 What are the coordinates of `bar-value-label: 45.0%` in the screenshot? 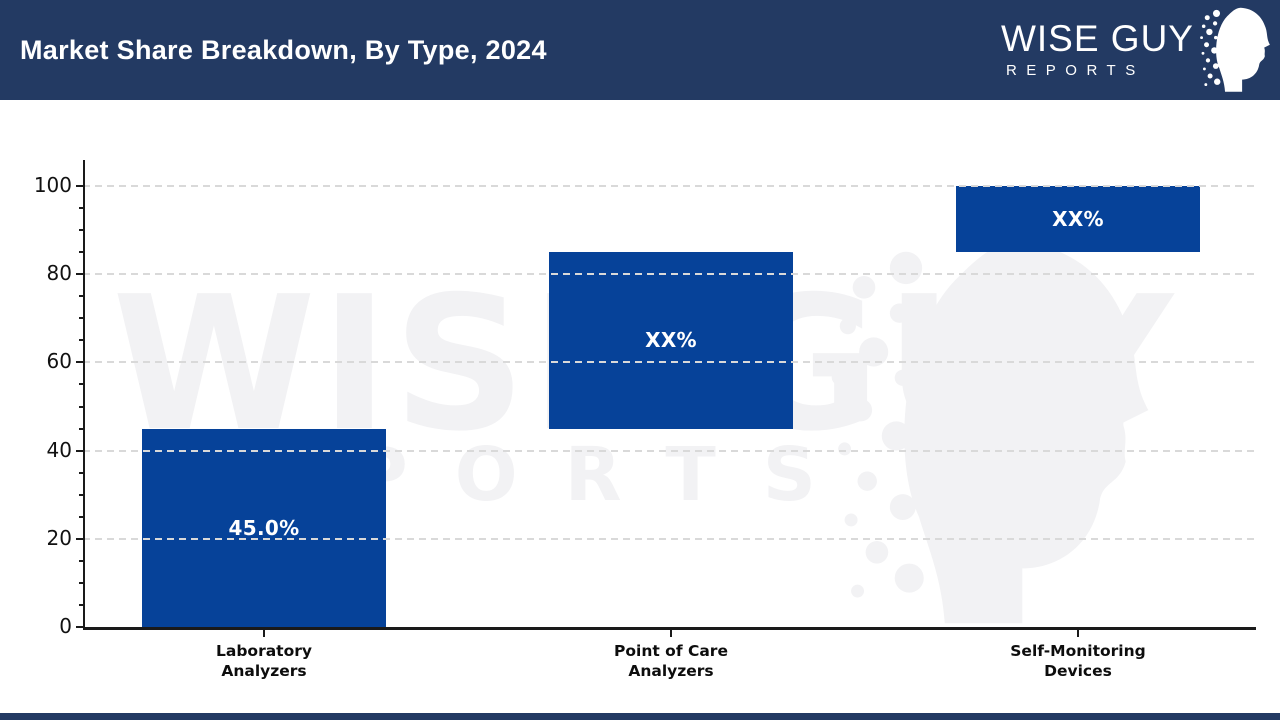 It's located at (264, 527).